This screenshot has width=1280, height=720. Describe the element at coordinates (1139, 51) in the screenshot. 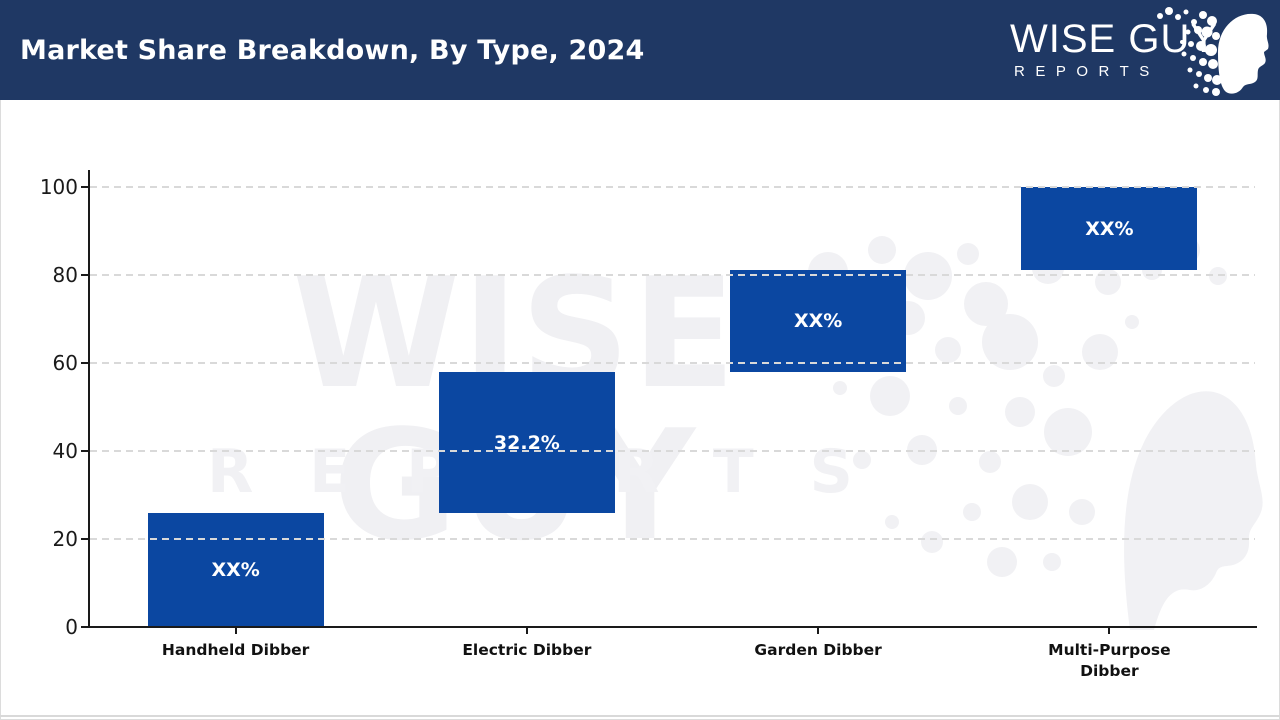

I see `wiseguy-logo: WISE GUY REPORTS` at that location.